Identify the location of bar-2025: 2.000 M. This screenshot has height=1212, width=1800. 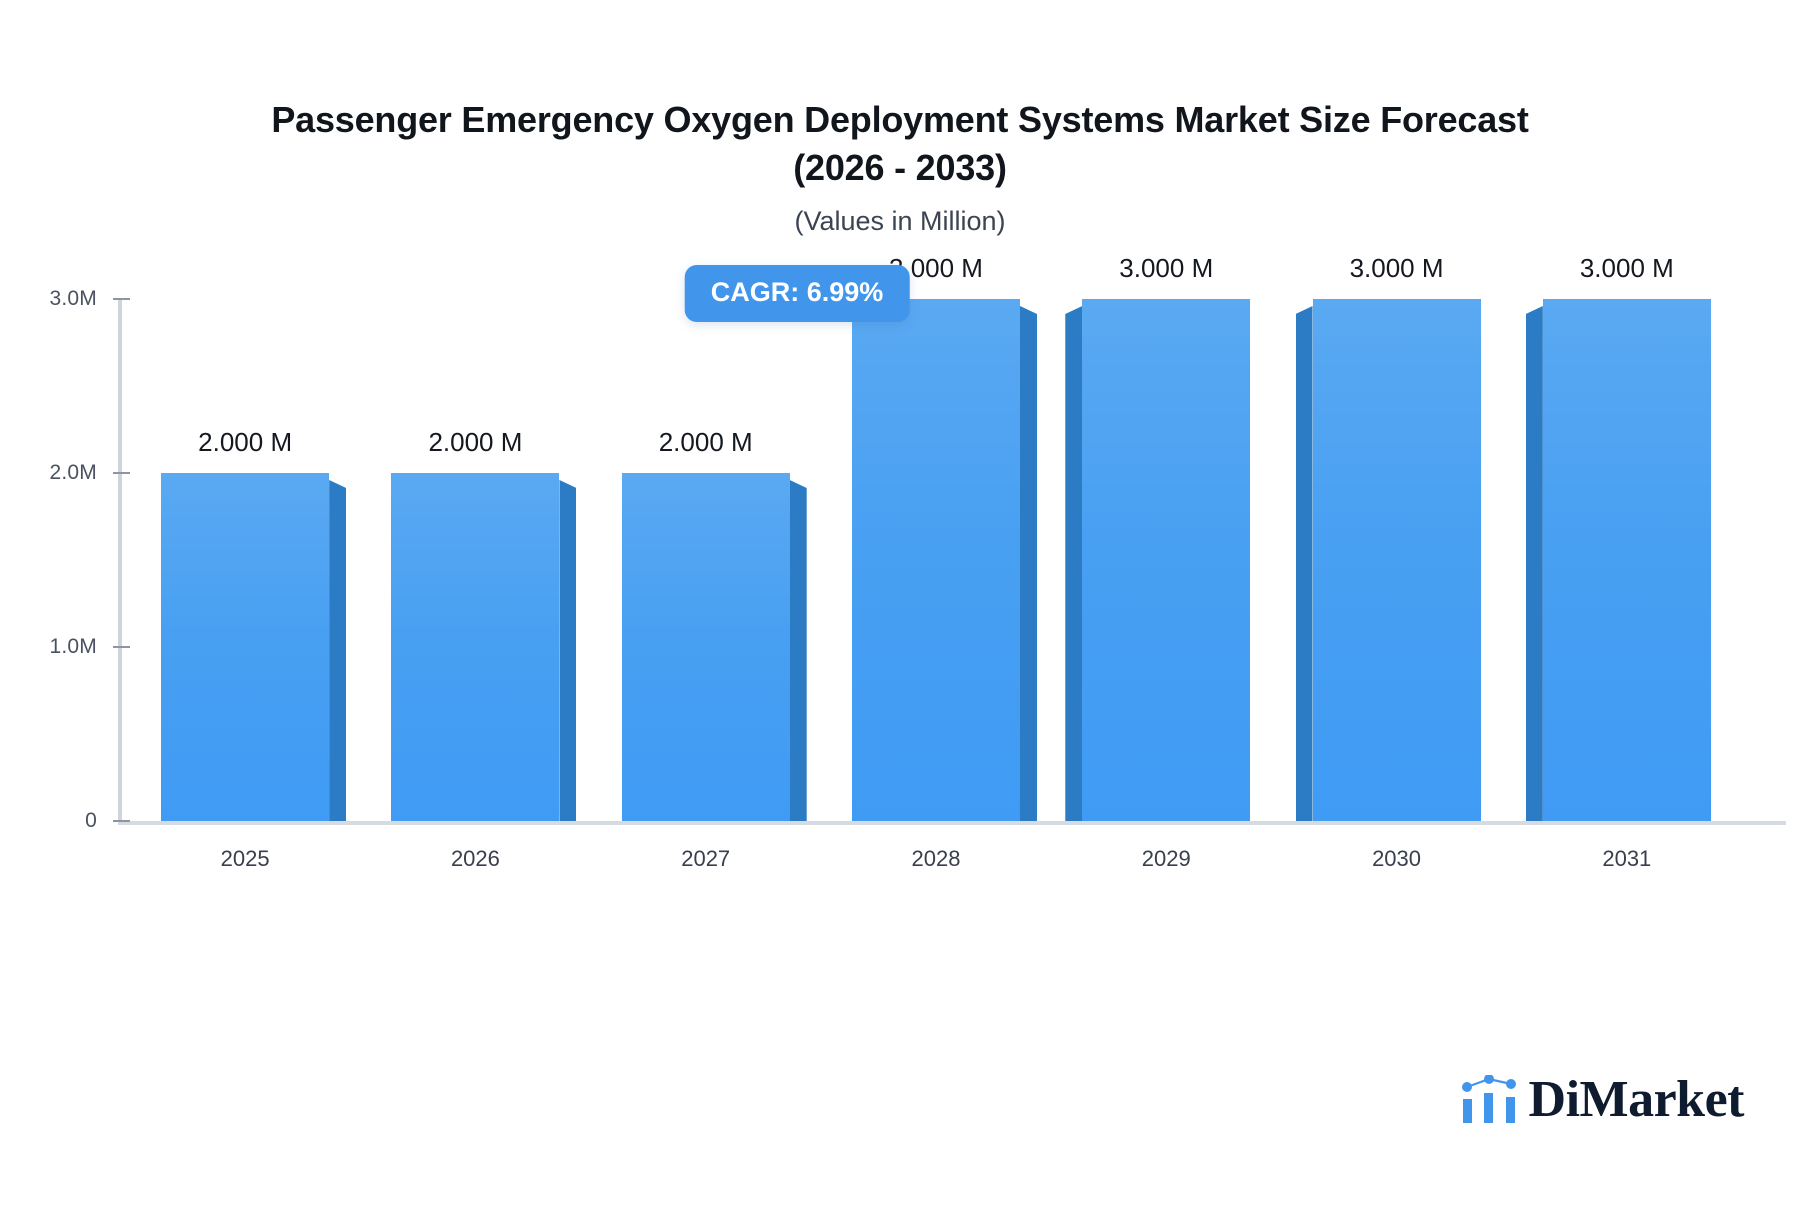
(254, 624).